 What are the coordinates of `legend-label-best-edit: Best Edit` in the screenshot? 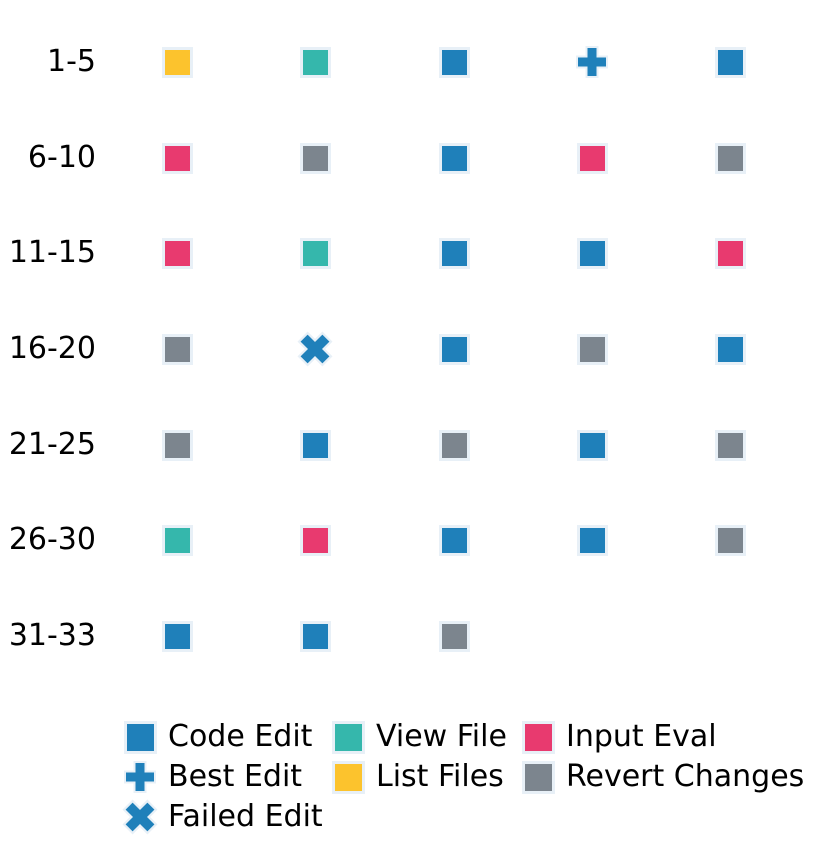 It's located at (235, 776).